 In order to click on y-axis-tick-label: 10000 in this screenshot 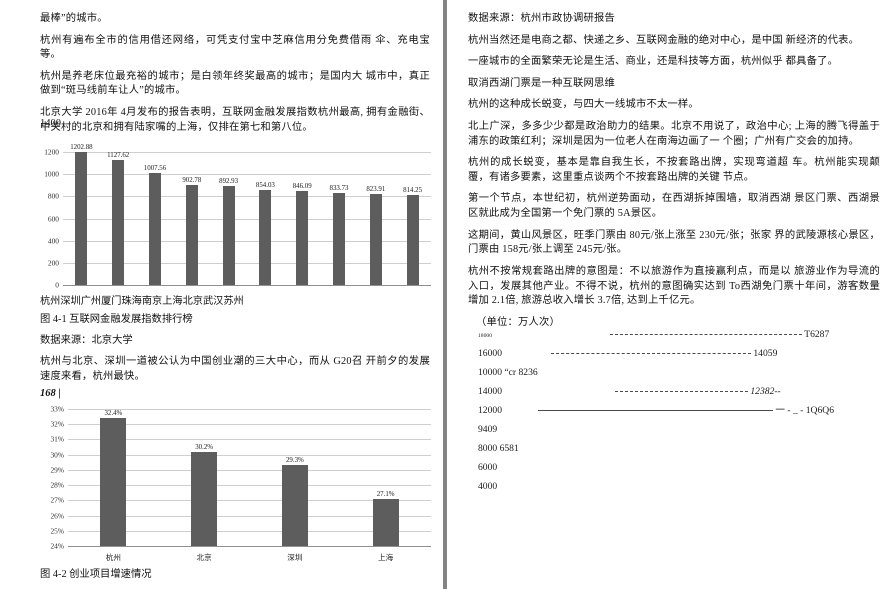, I will do `click(490, 372)`.